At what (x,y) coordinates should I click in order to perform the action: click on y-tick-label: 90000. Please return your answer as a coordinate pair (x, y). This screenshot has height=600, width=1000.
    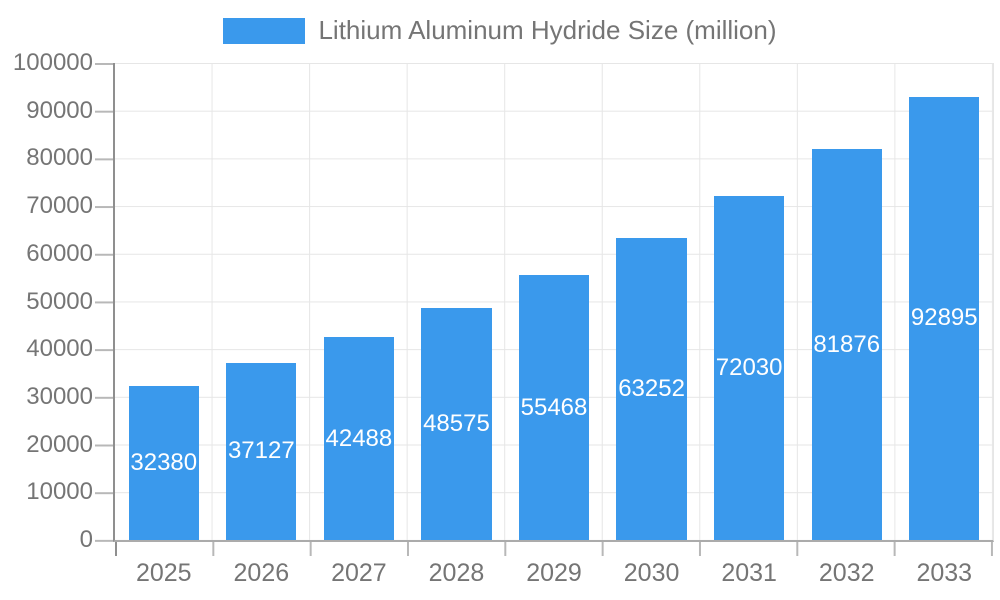
    Looking at the image, I should click on (59, 110).